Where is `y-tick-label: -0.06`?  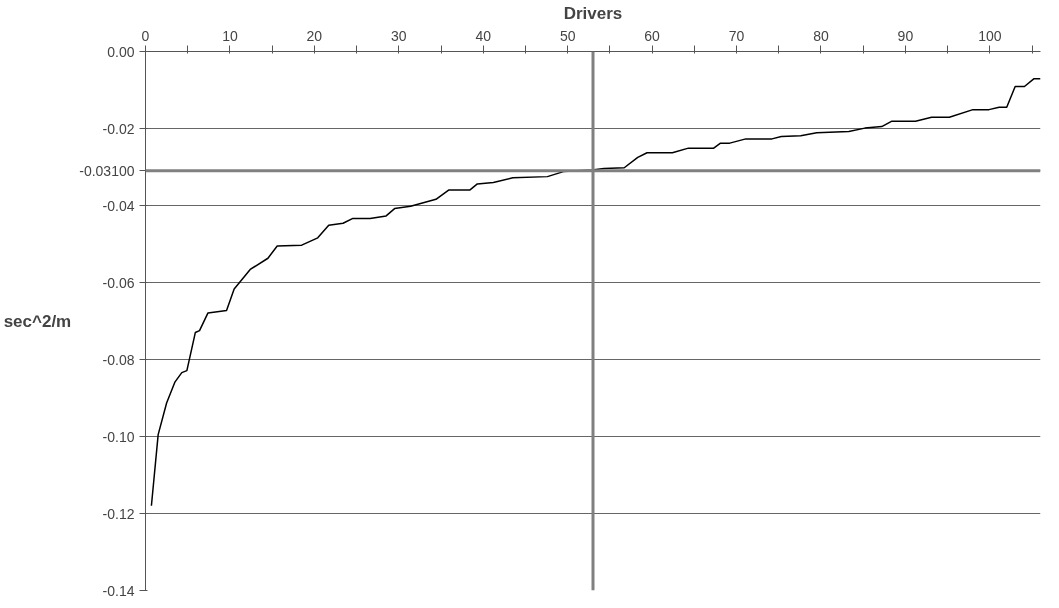
y-tick-label: -0.06 is located at coordinates (118, 282).